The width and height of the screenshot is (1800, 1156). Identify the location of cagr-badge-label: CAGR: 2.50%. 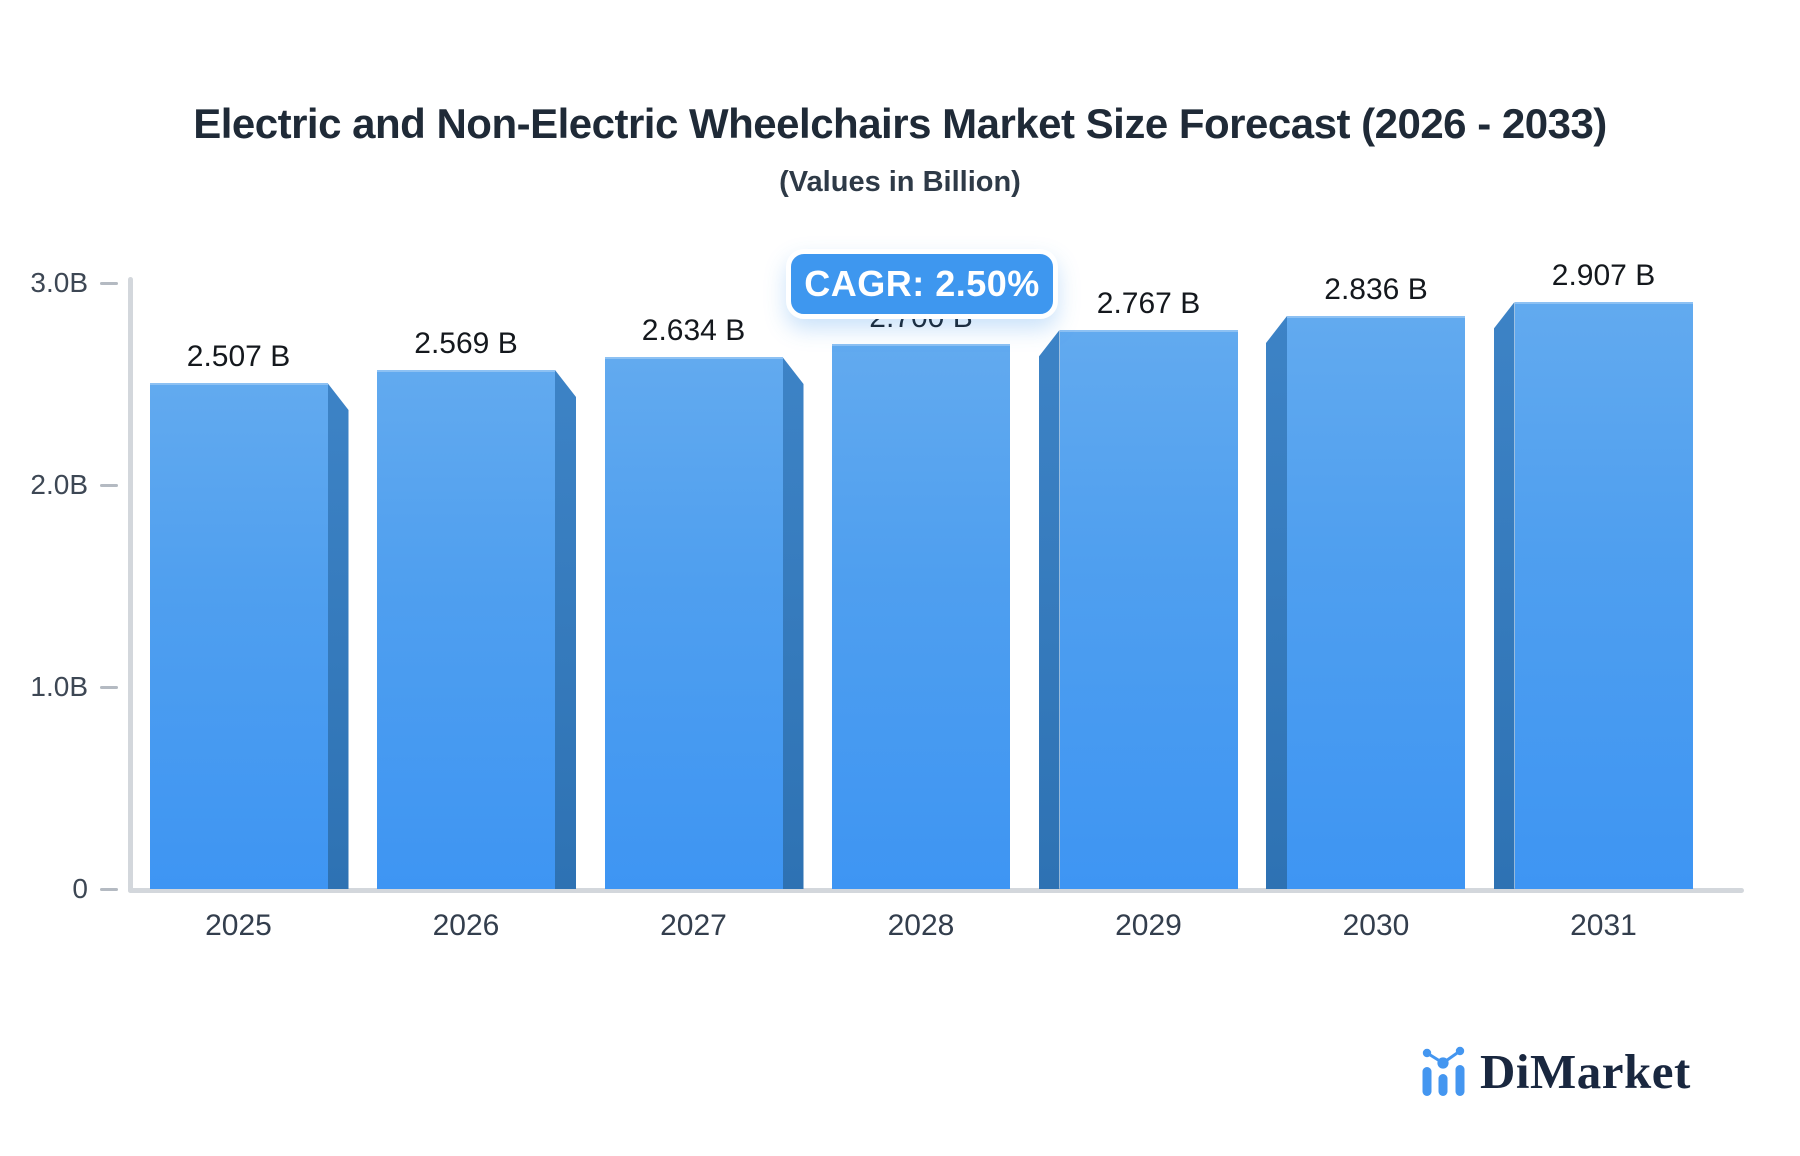
(922, 283).